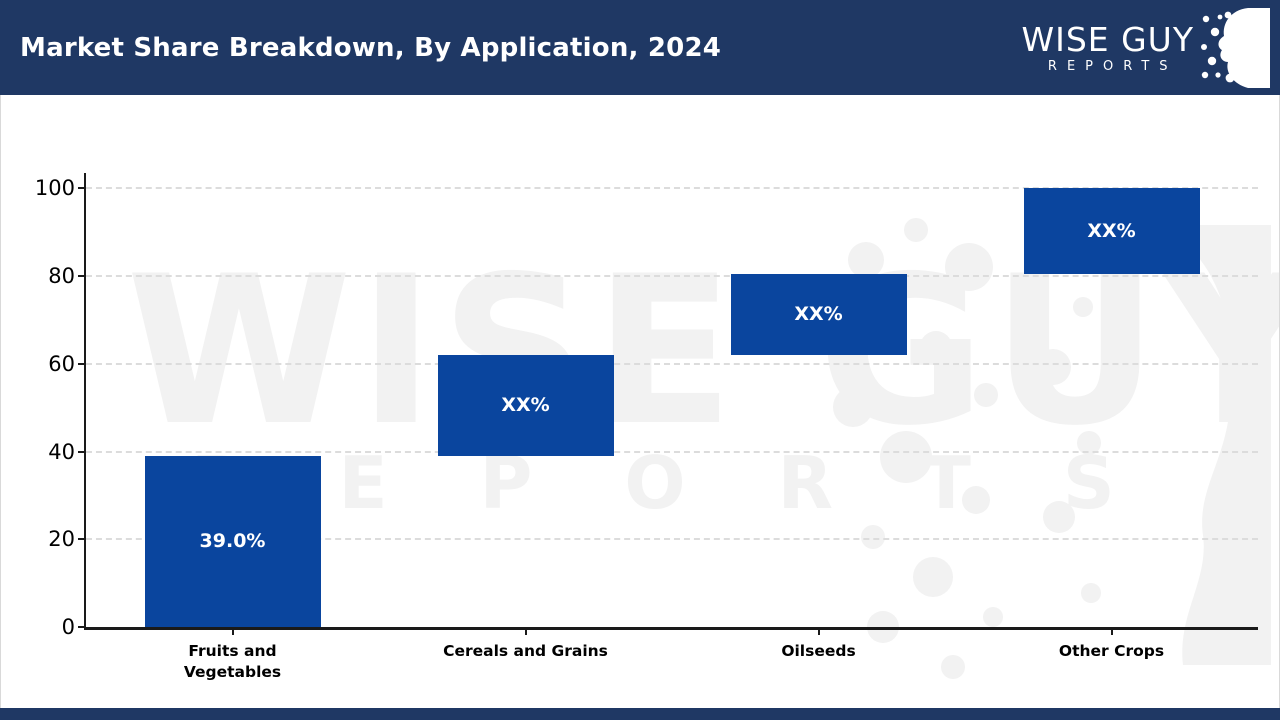 The width and height of the screenshot is (1280, 720). I want to click on y-axis-tick-label: 40, so click(61, 451).